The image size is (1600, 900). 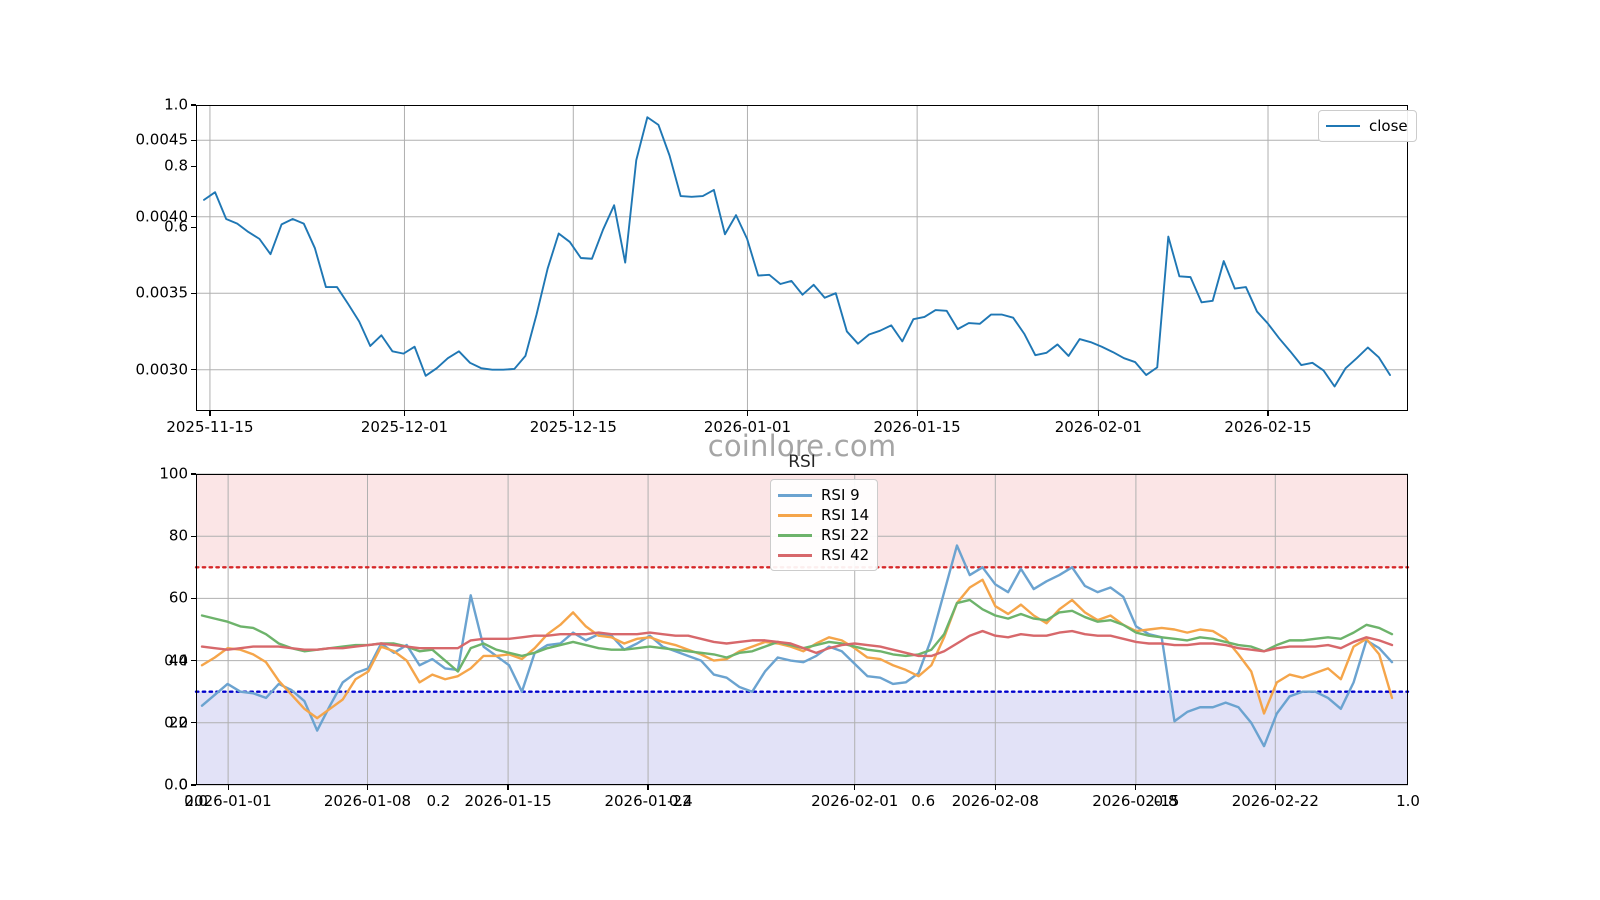 I want to click on rsi-chart-legend: RSI 9 RSI 14 RSI 22 RSI 42, so click(x=824, y=525).